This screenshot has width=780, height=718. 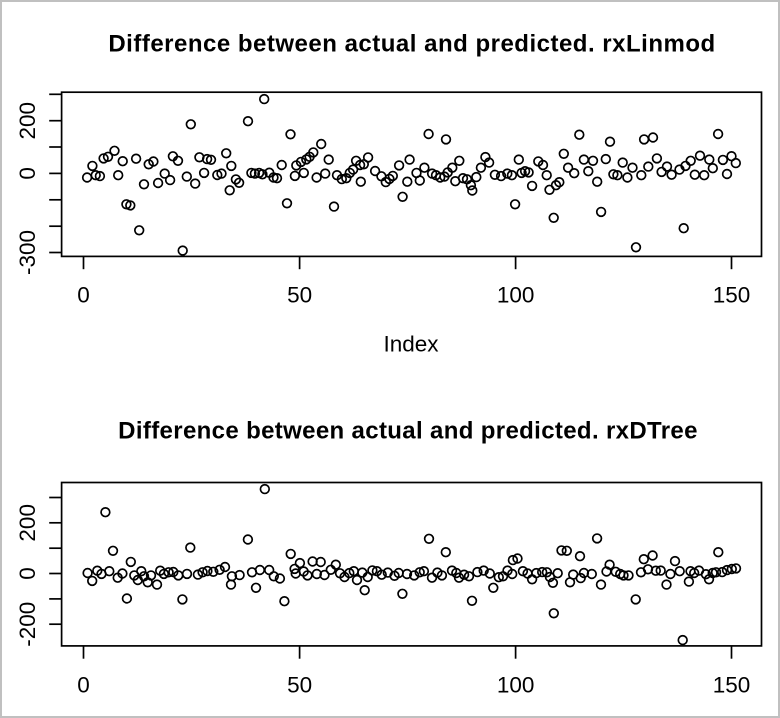 I want to click on svg-text: -200, so click(x=27, y=624).